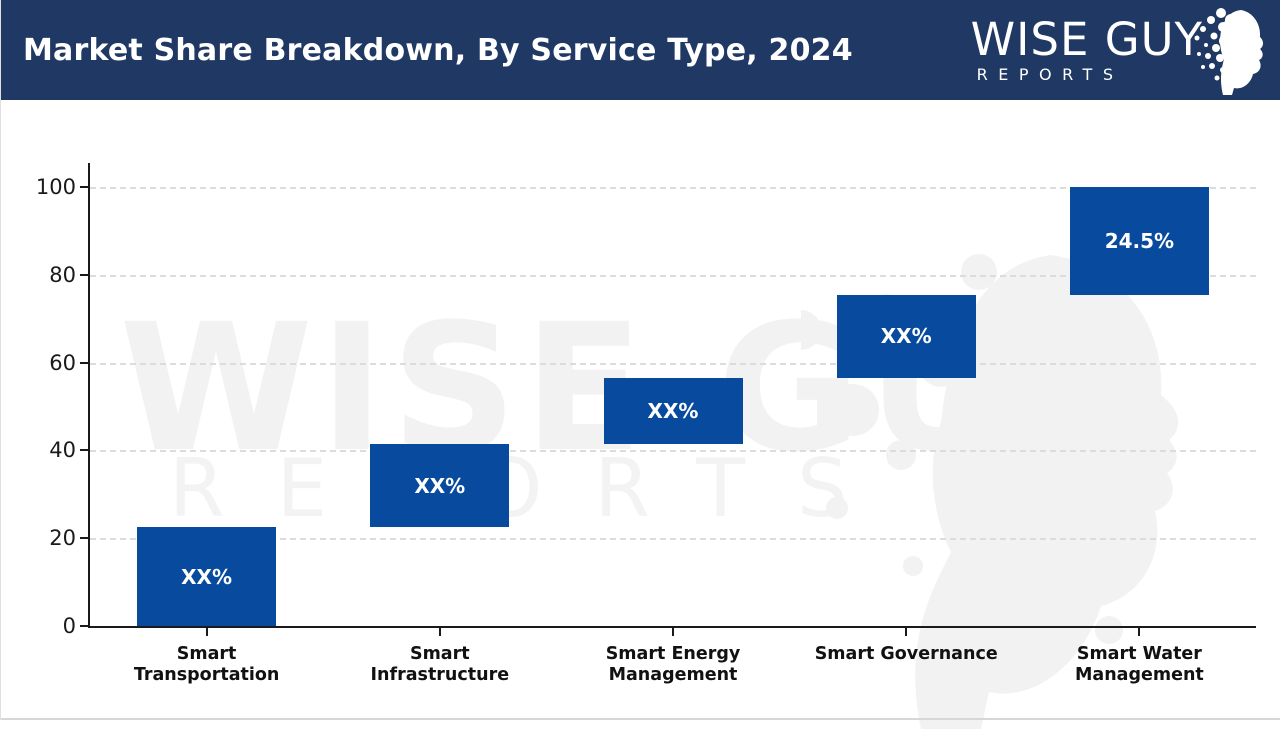  Describe the element at coordinates (1086, 39) in the screenshot. I see `logo-wordmark: WISE GUY` at that location.